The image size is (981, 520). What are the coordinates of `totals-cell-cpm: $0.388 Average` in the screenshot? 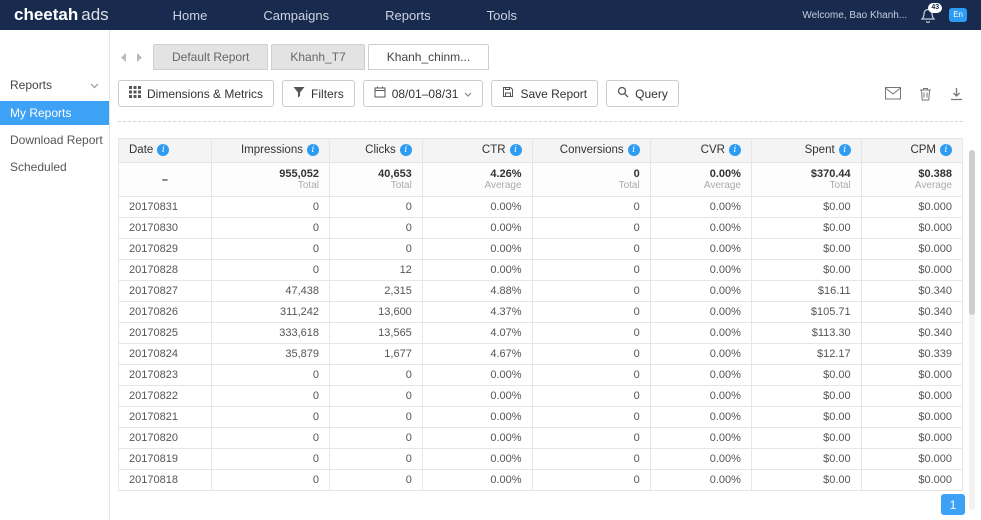 It's located at (912, 179).